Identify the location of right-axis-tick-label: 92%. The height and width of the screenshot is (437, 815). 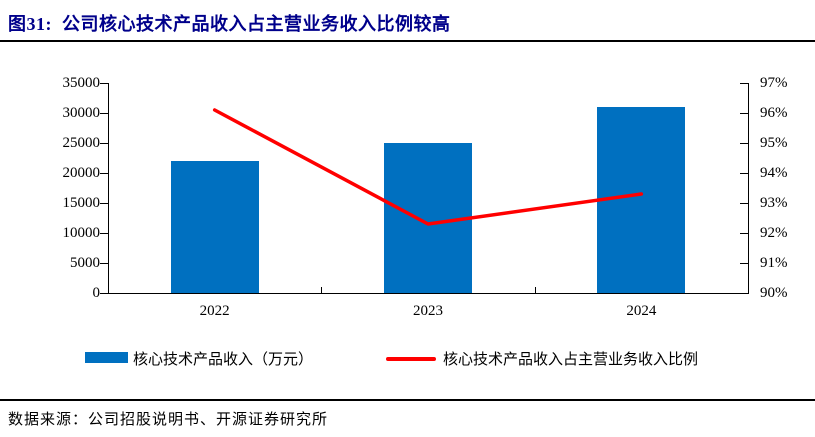
(774, 233).